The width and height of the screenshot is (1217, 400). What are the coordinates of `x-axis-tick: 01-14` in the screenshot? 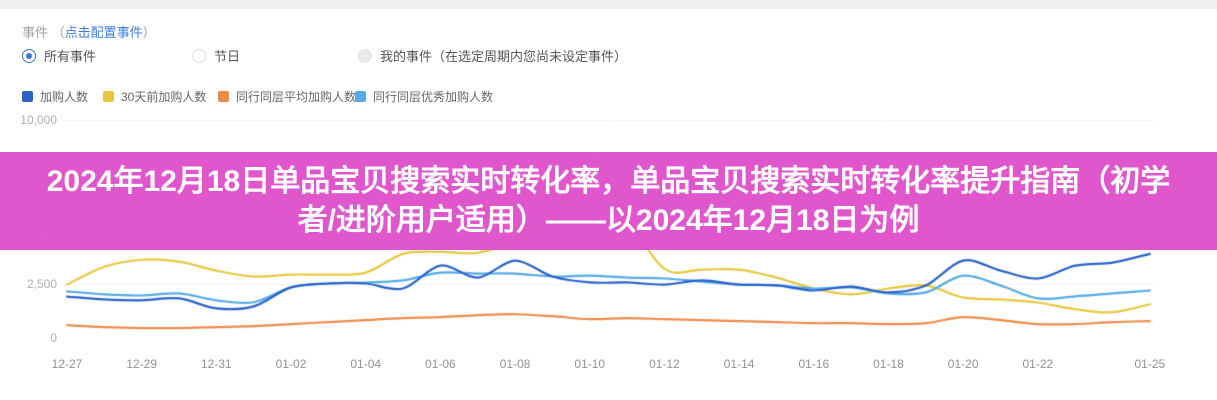 It's located at (739, 364).